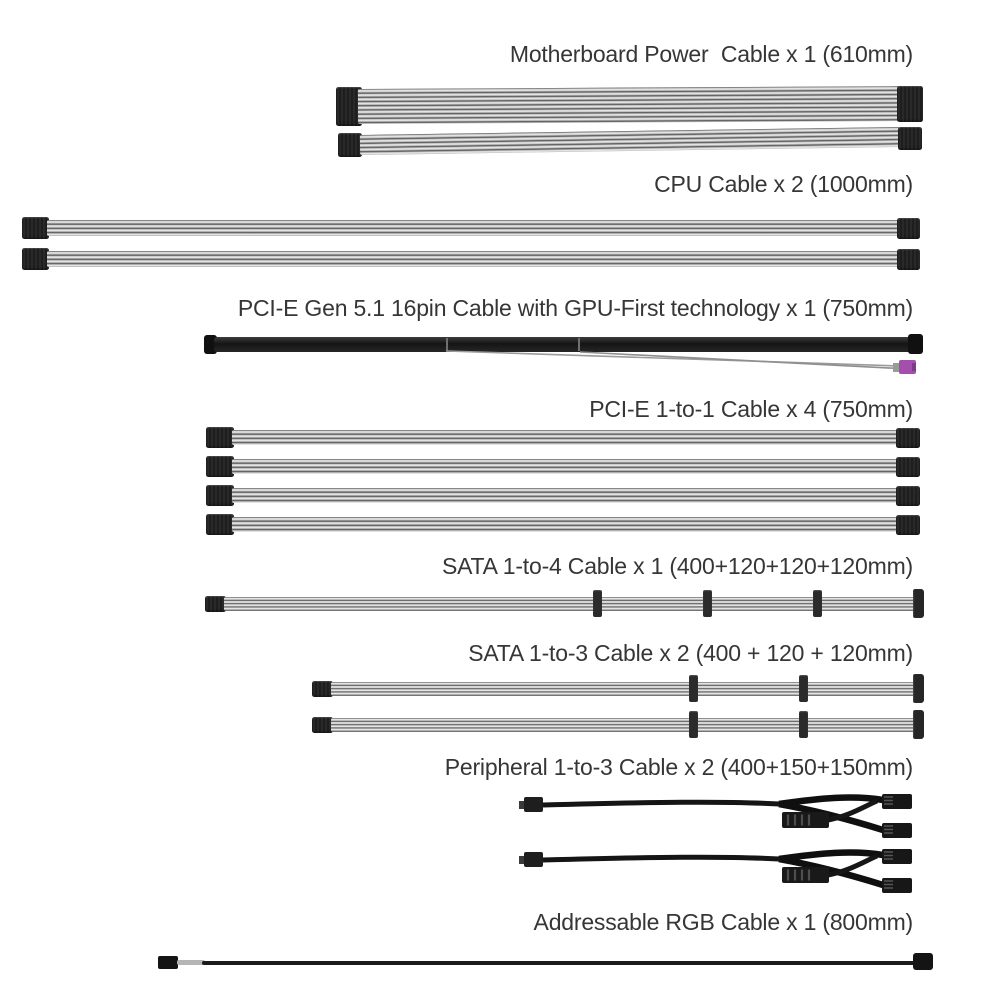  I want to click on label-pcie-1to1-cable: PCI-E 1-to-1 Cable x 4 (750mm), so click(751, 409).